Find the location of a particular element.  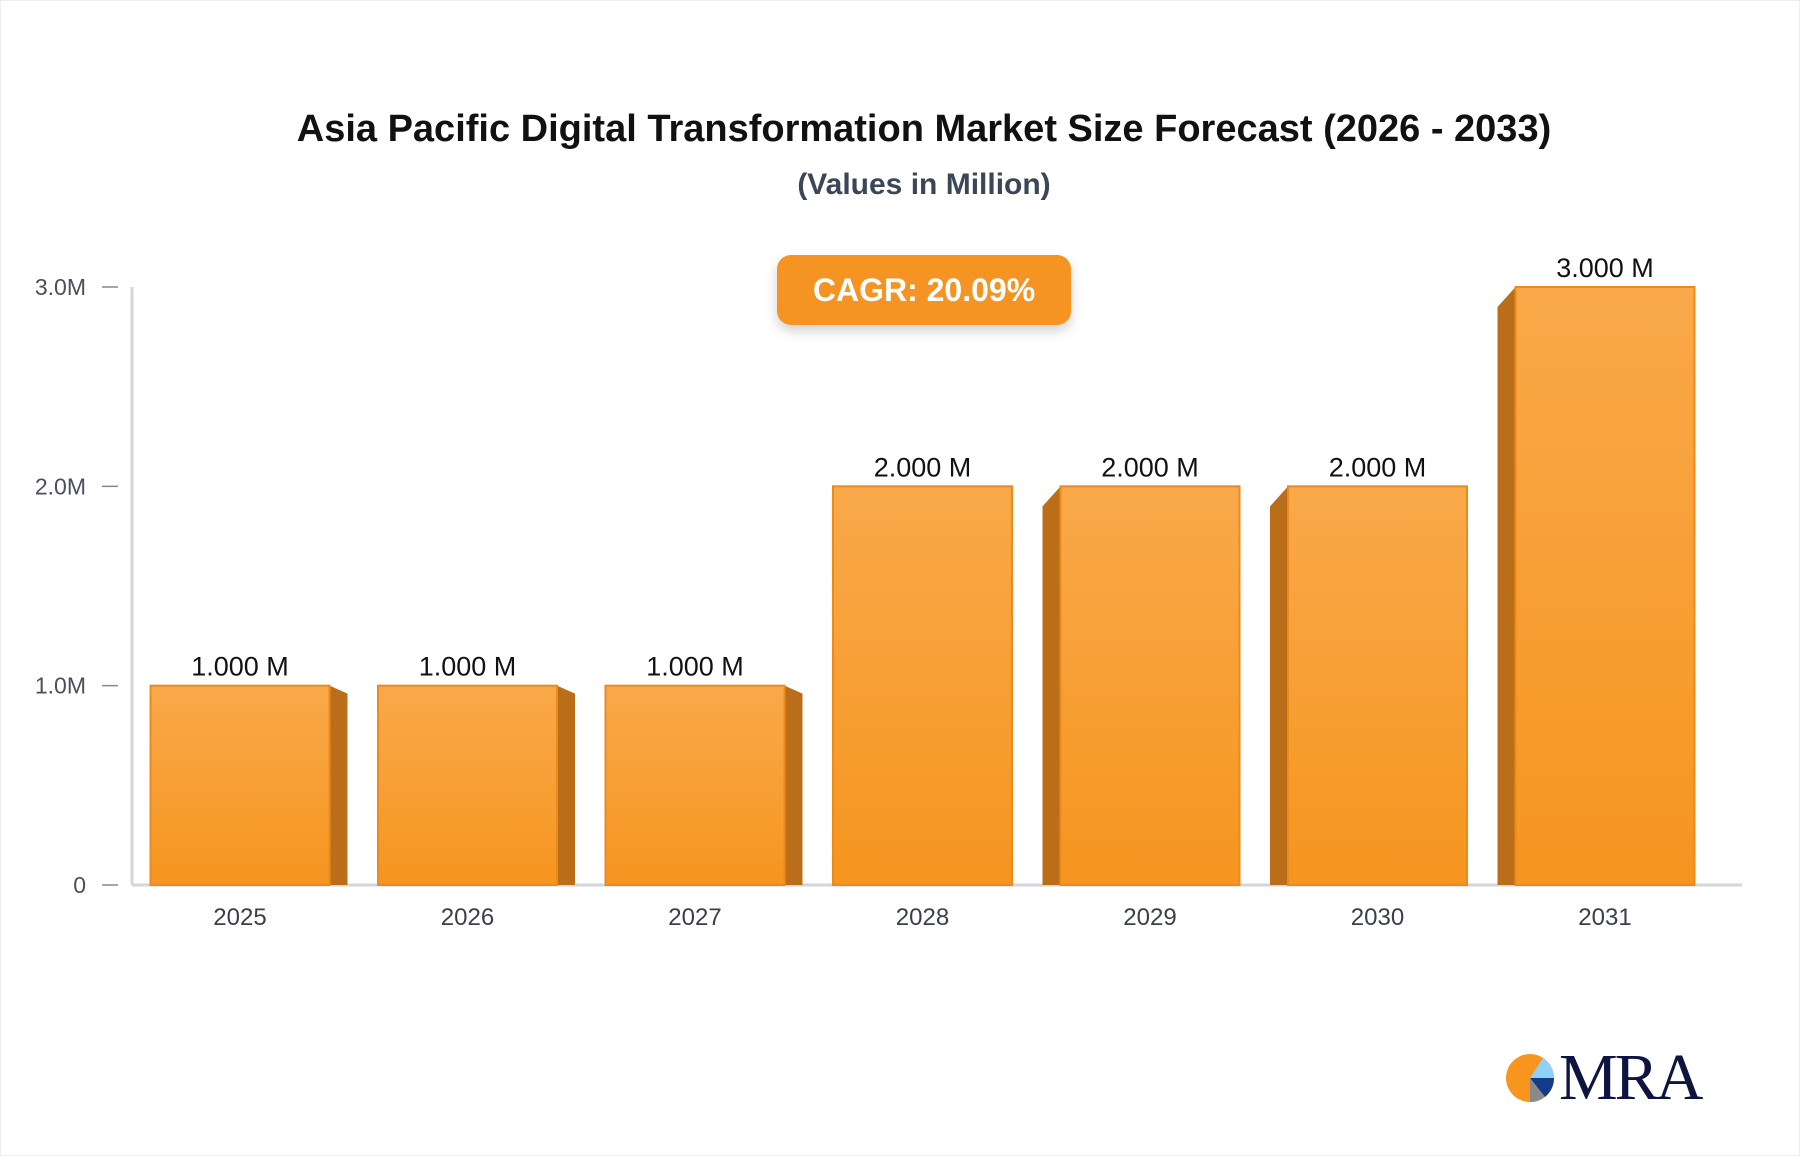

pie-logo-icon is located at coordinates (1530, 1078).